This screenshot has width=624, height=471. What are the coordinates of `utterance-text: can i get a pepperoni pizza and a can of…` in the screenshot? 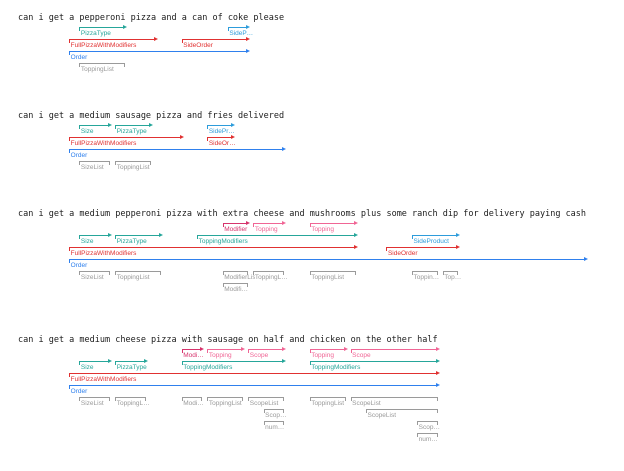 It's located at (151, 18).